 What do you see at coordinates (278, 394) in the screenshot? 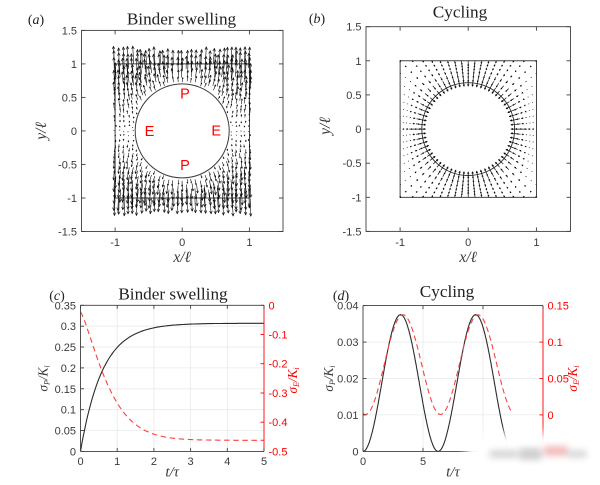
I see `svg-text: -0.3` at bounding box center [278, 394].